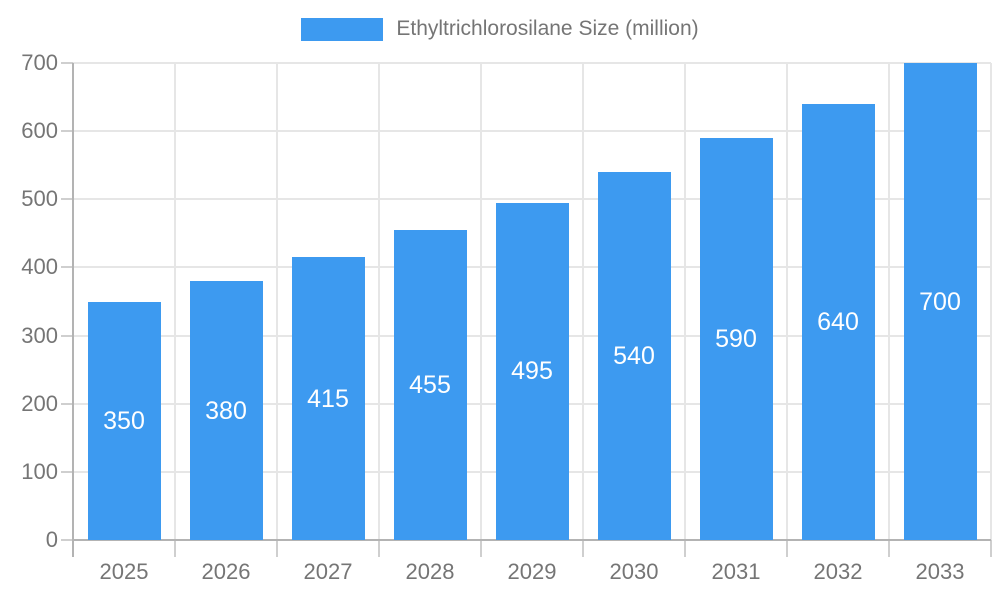  I want to click on x-axis-line, so click(532, 540).